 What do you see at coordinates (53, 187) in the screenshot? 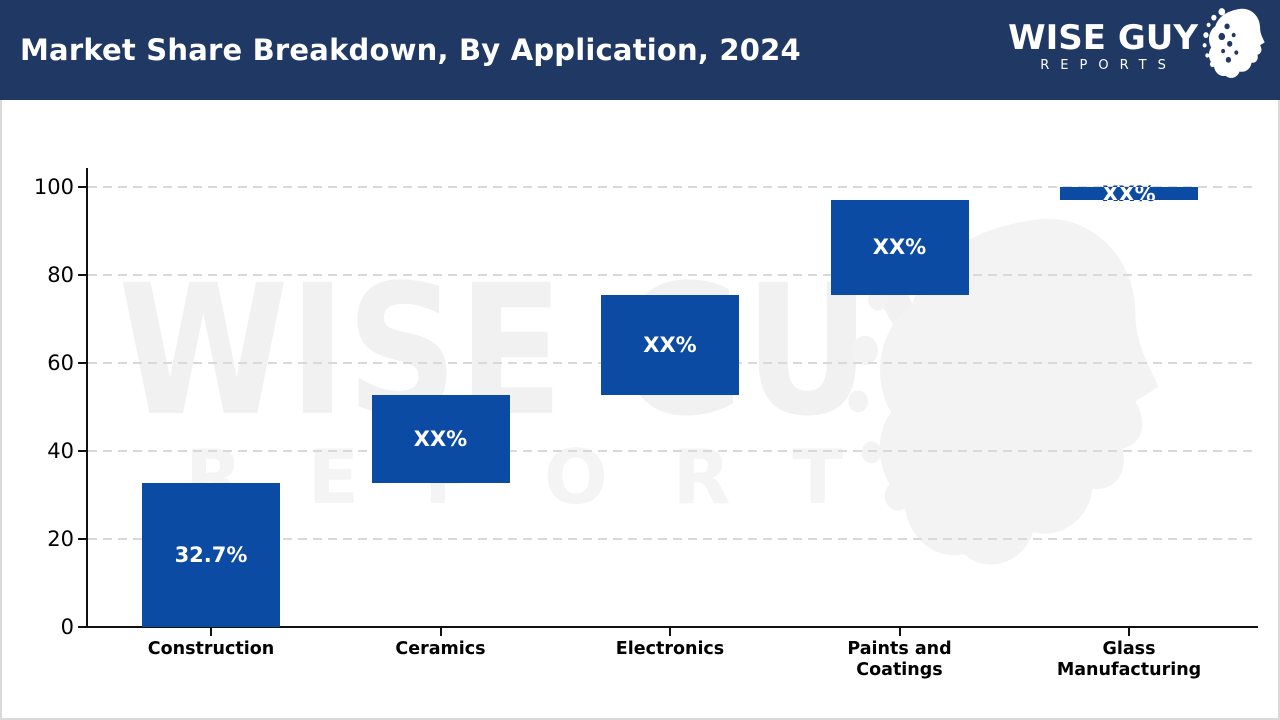
I see `y-tick-label: 100` at bounding box center [53, 187].